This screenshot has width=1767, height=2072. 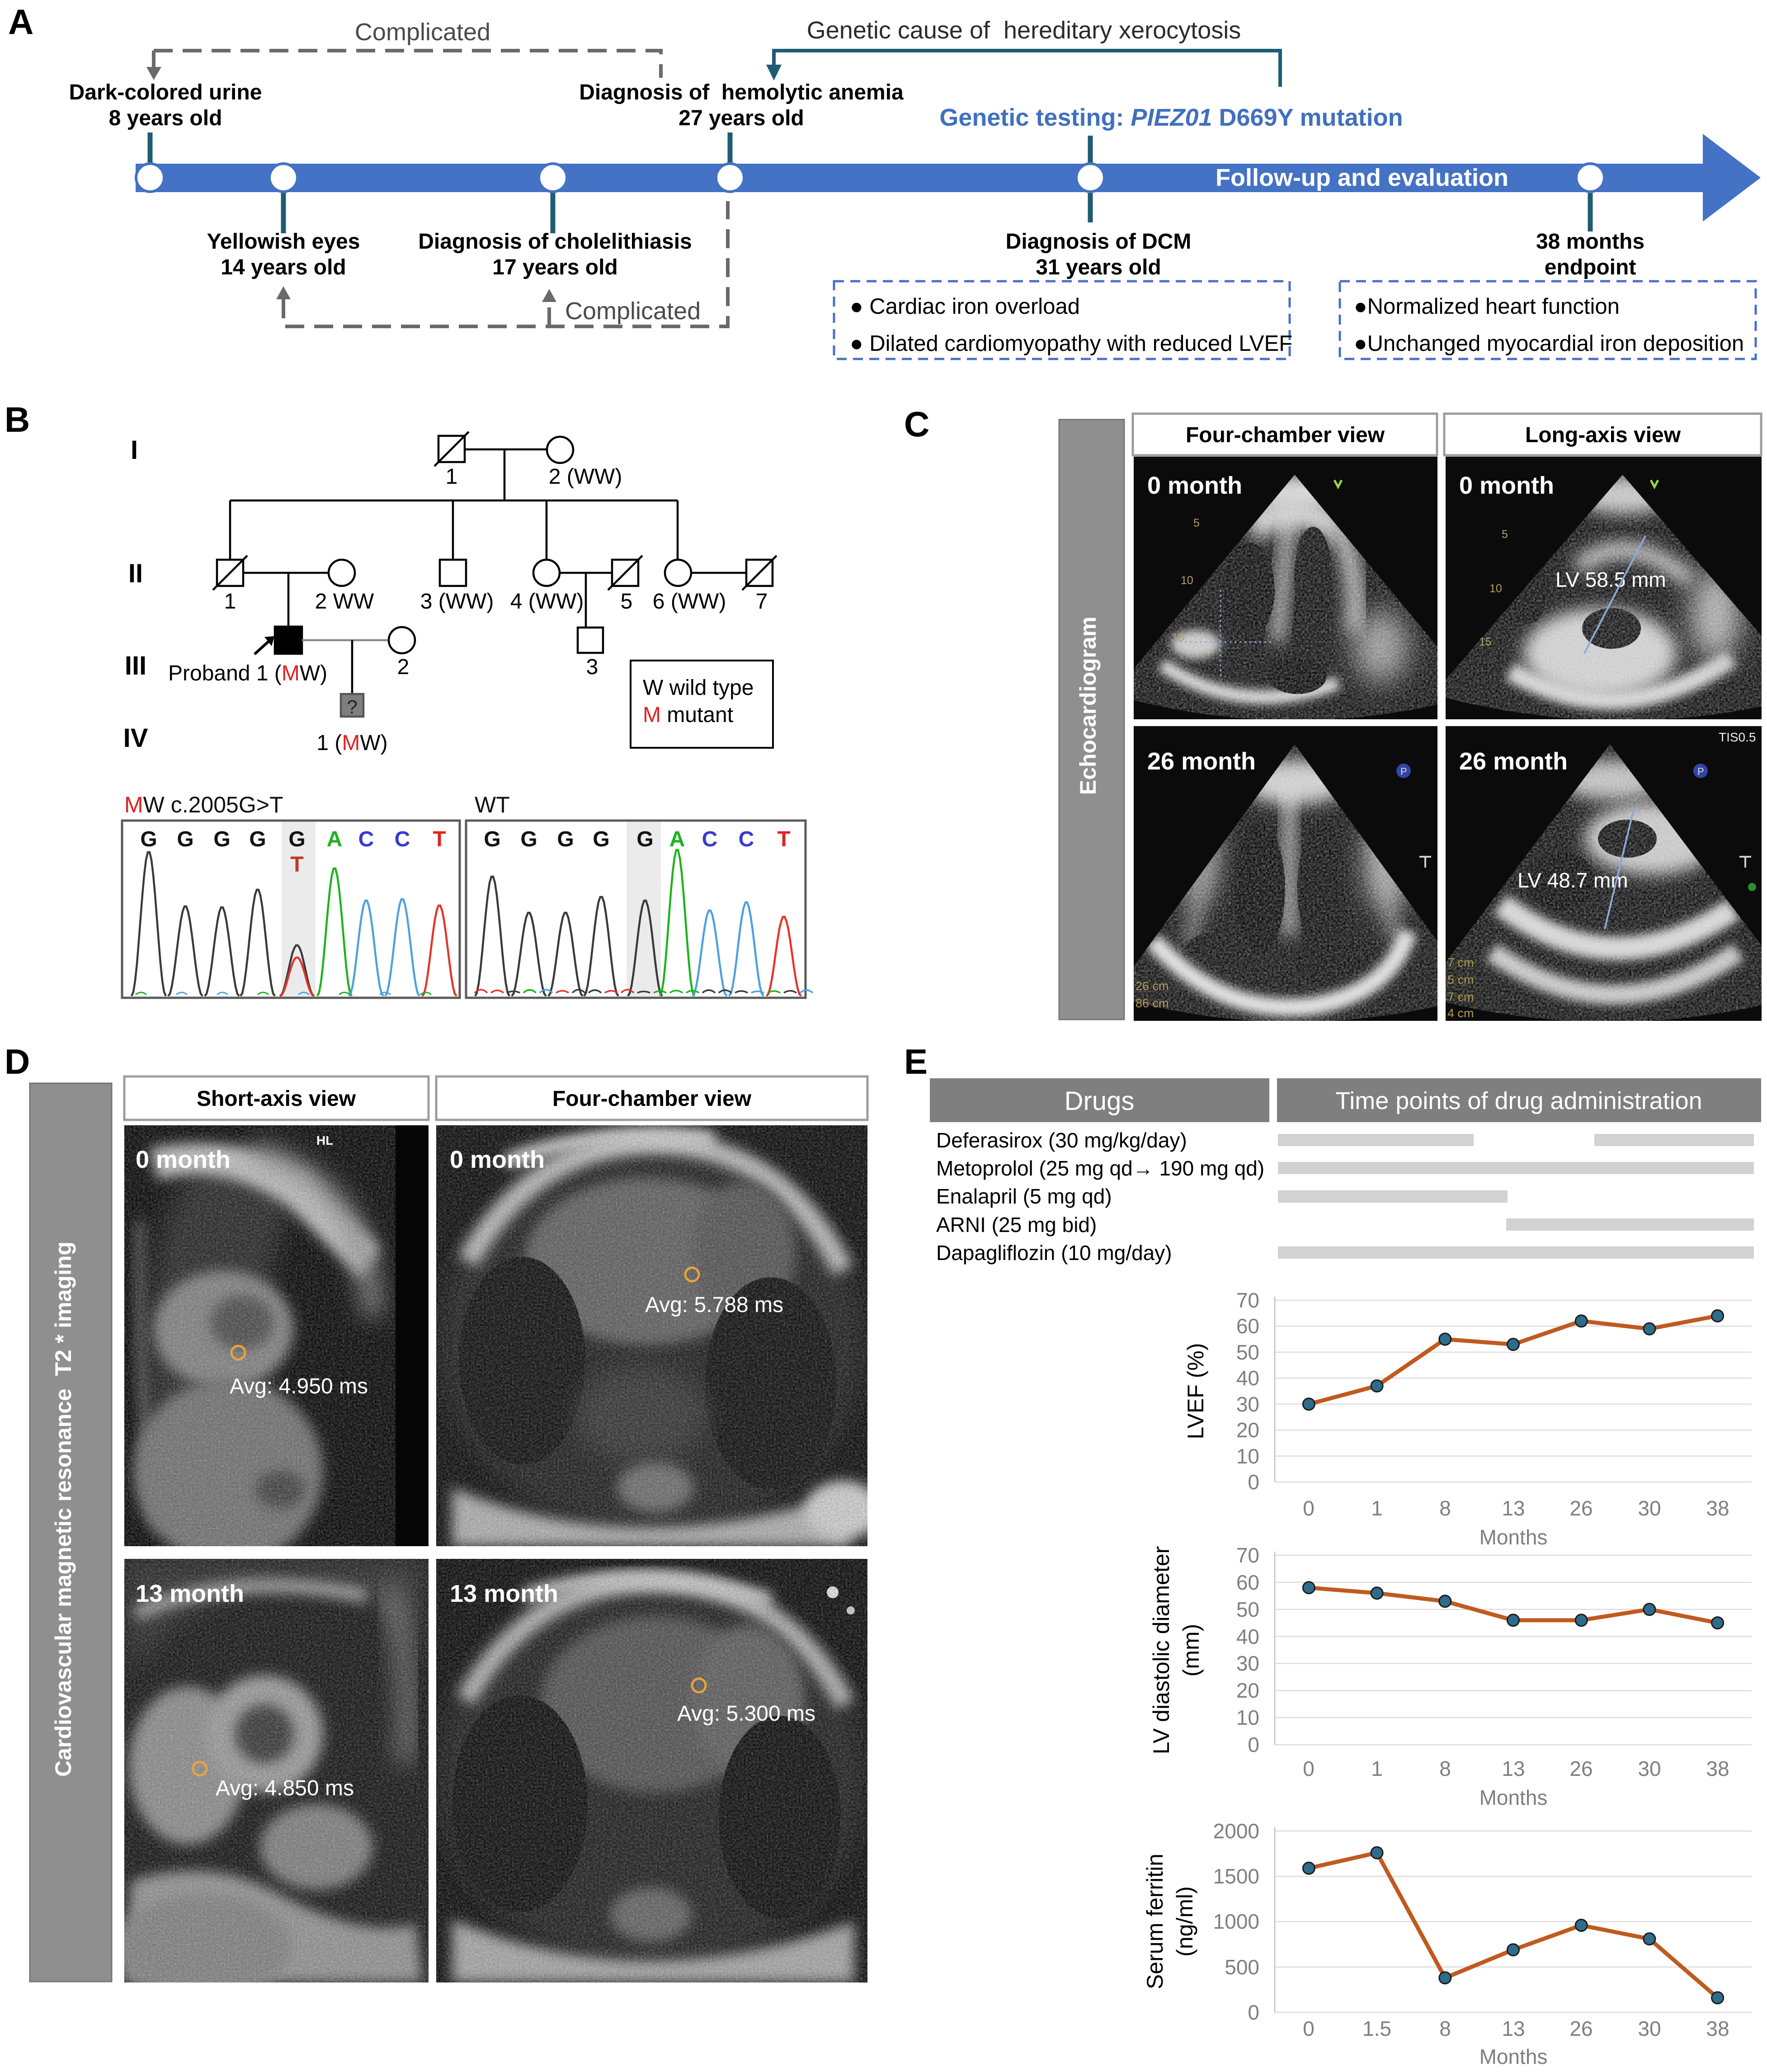 I want to click on svg-text: 60, so click(x=1247, y=1326).